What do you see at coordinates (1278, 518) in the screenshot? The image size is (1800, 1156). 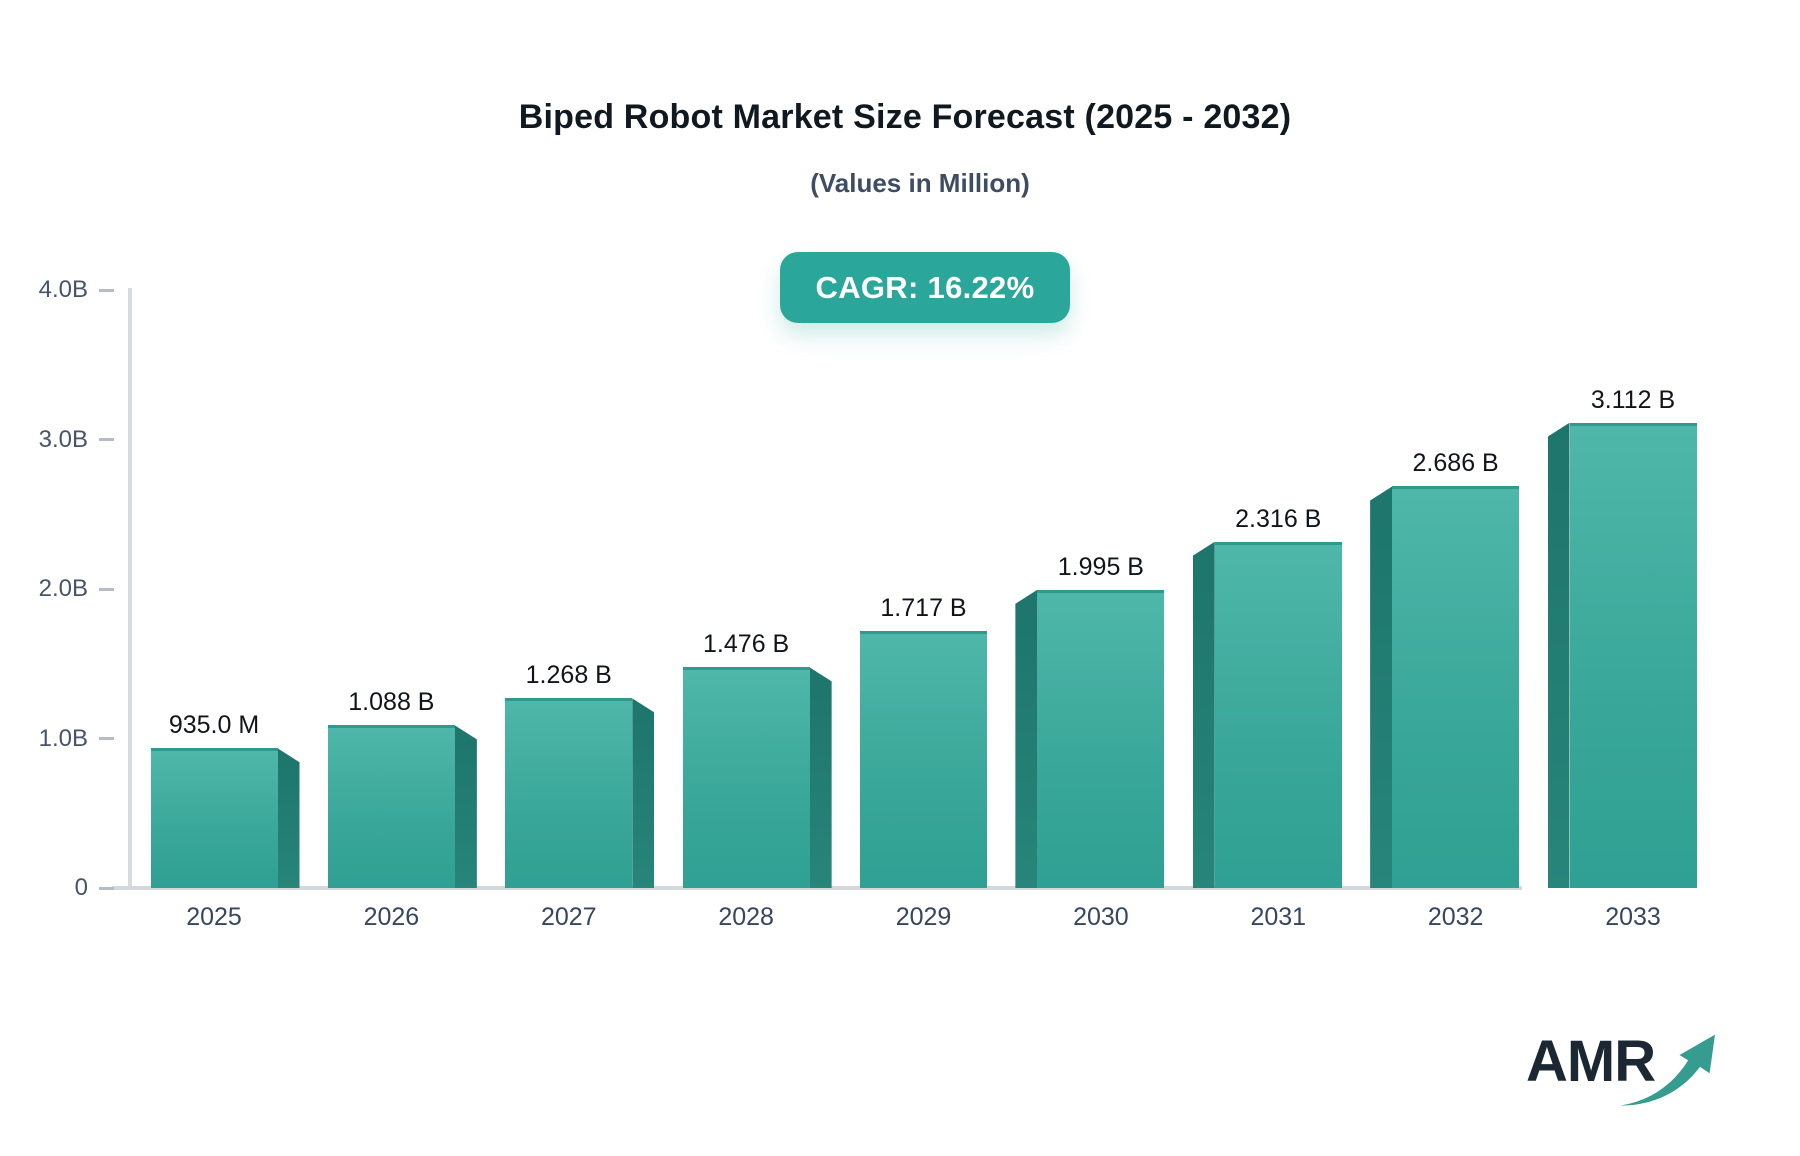 I see `bar-value-label: 2.316 B` at bounding box center [1278, 518].